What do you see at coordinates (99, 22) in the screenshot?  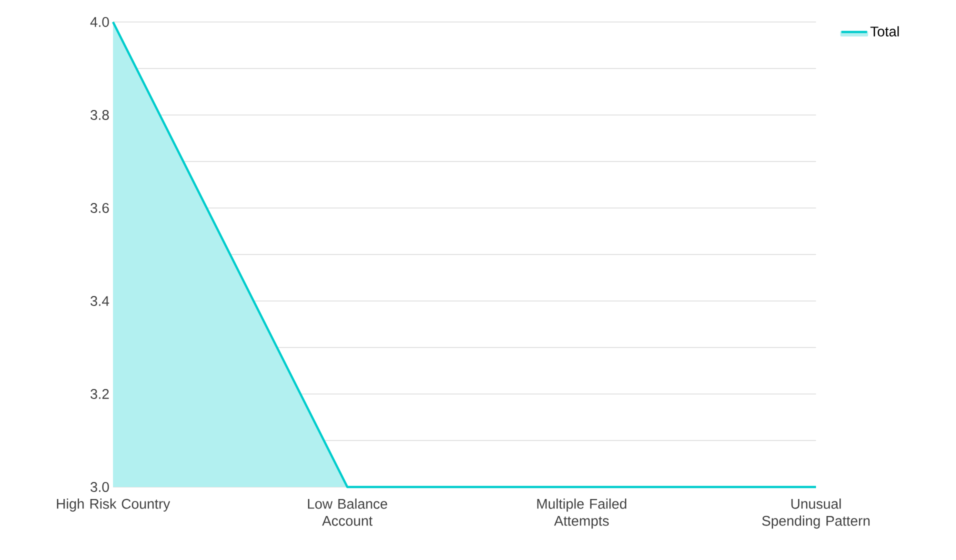 I see `y-tick-label: 4.0` at bounding box center [99, 22].